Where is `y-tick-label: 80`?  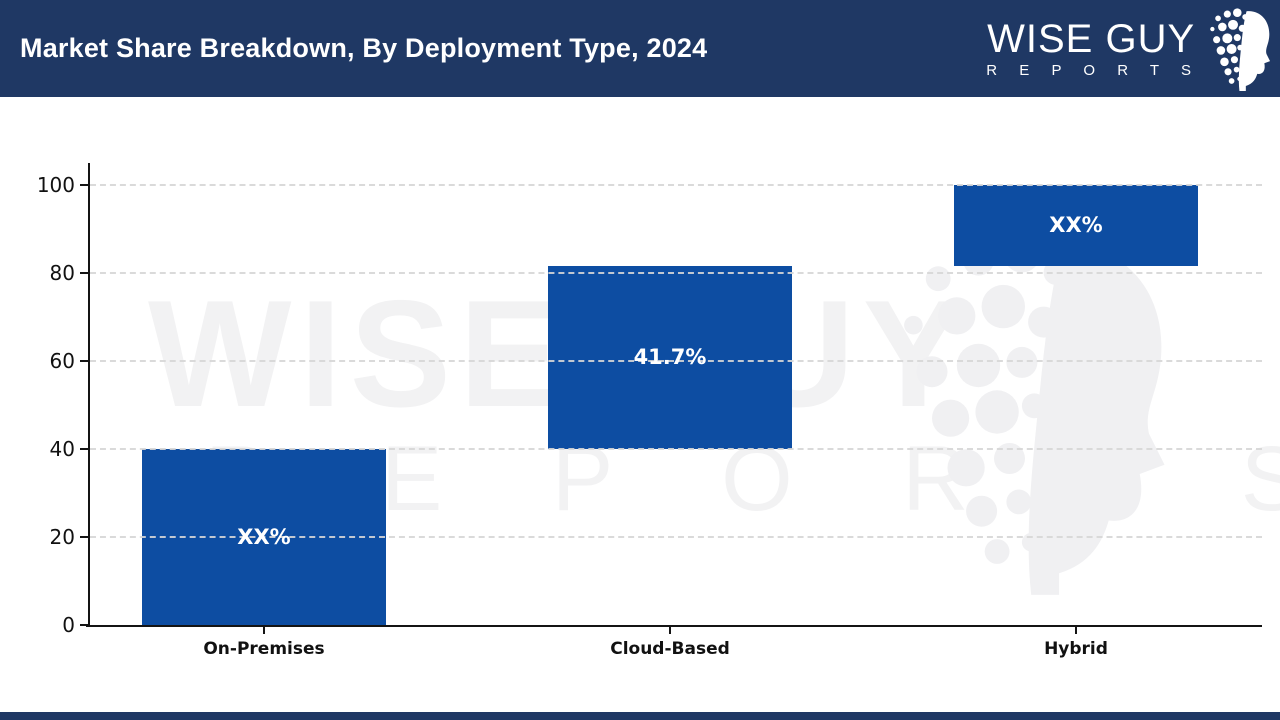
y-tick-label: 80 is located at coordinates (62, 273).